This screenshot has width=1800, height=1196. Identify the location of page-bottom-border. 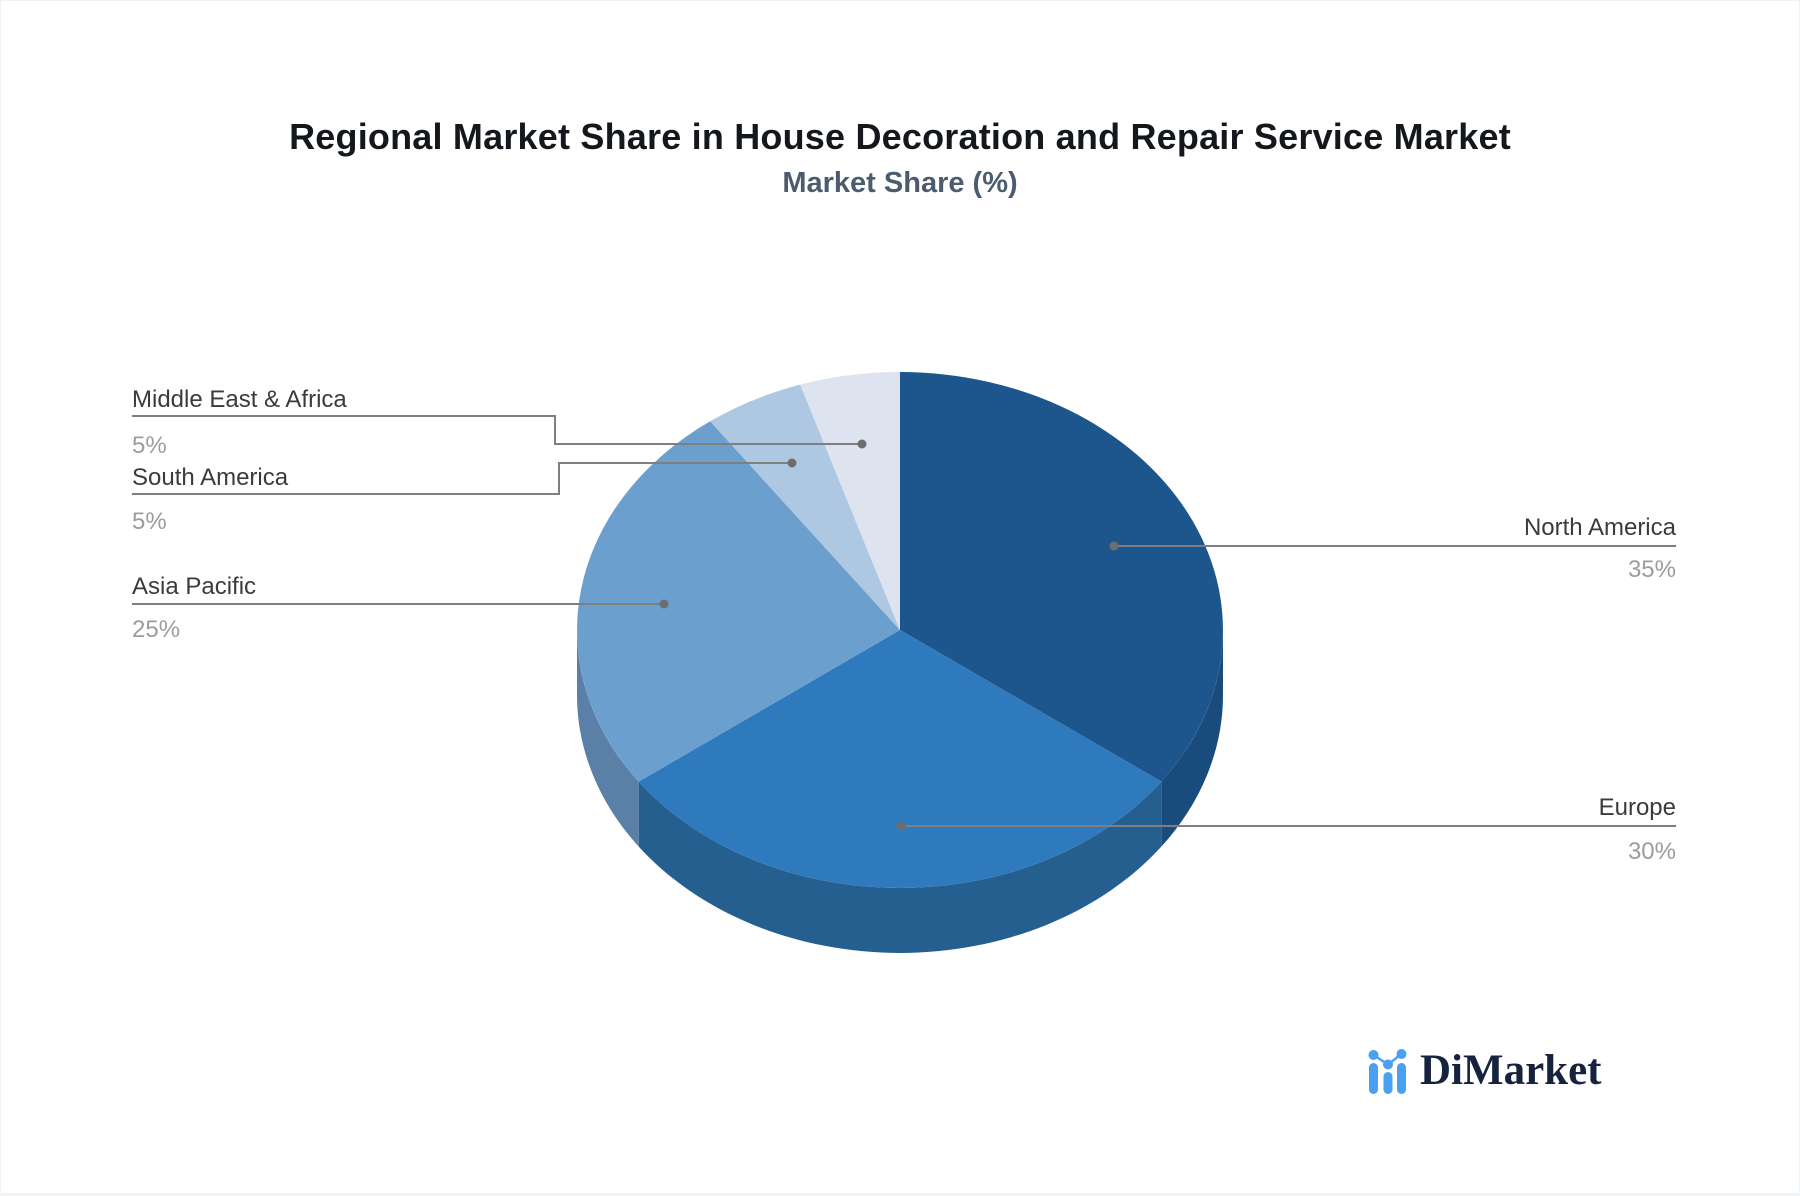
(900, 1194).